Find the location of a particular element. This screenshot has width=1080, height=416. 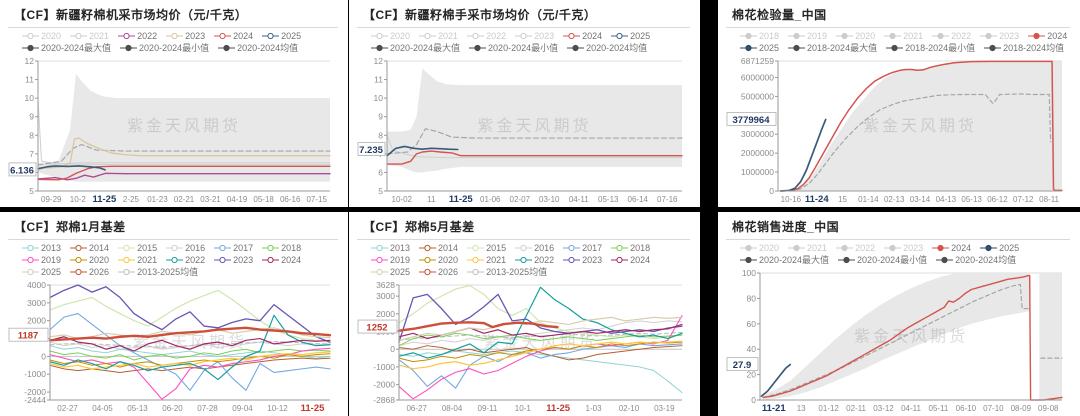

legend-label: 2022 is located at coordinates (865, 248).